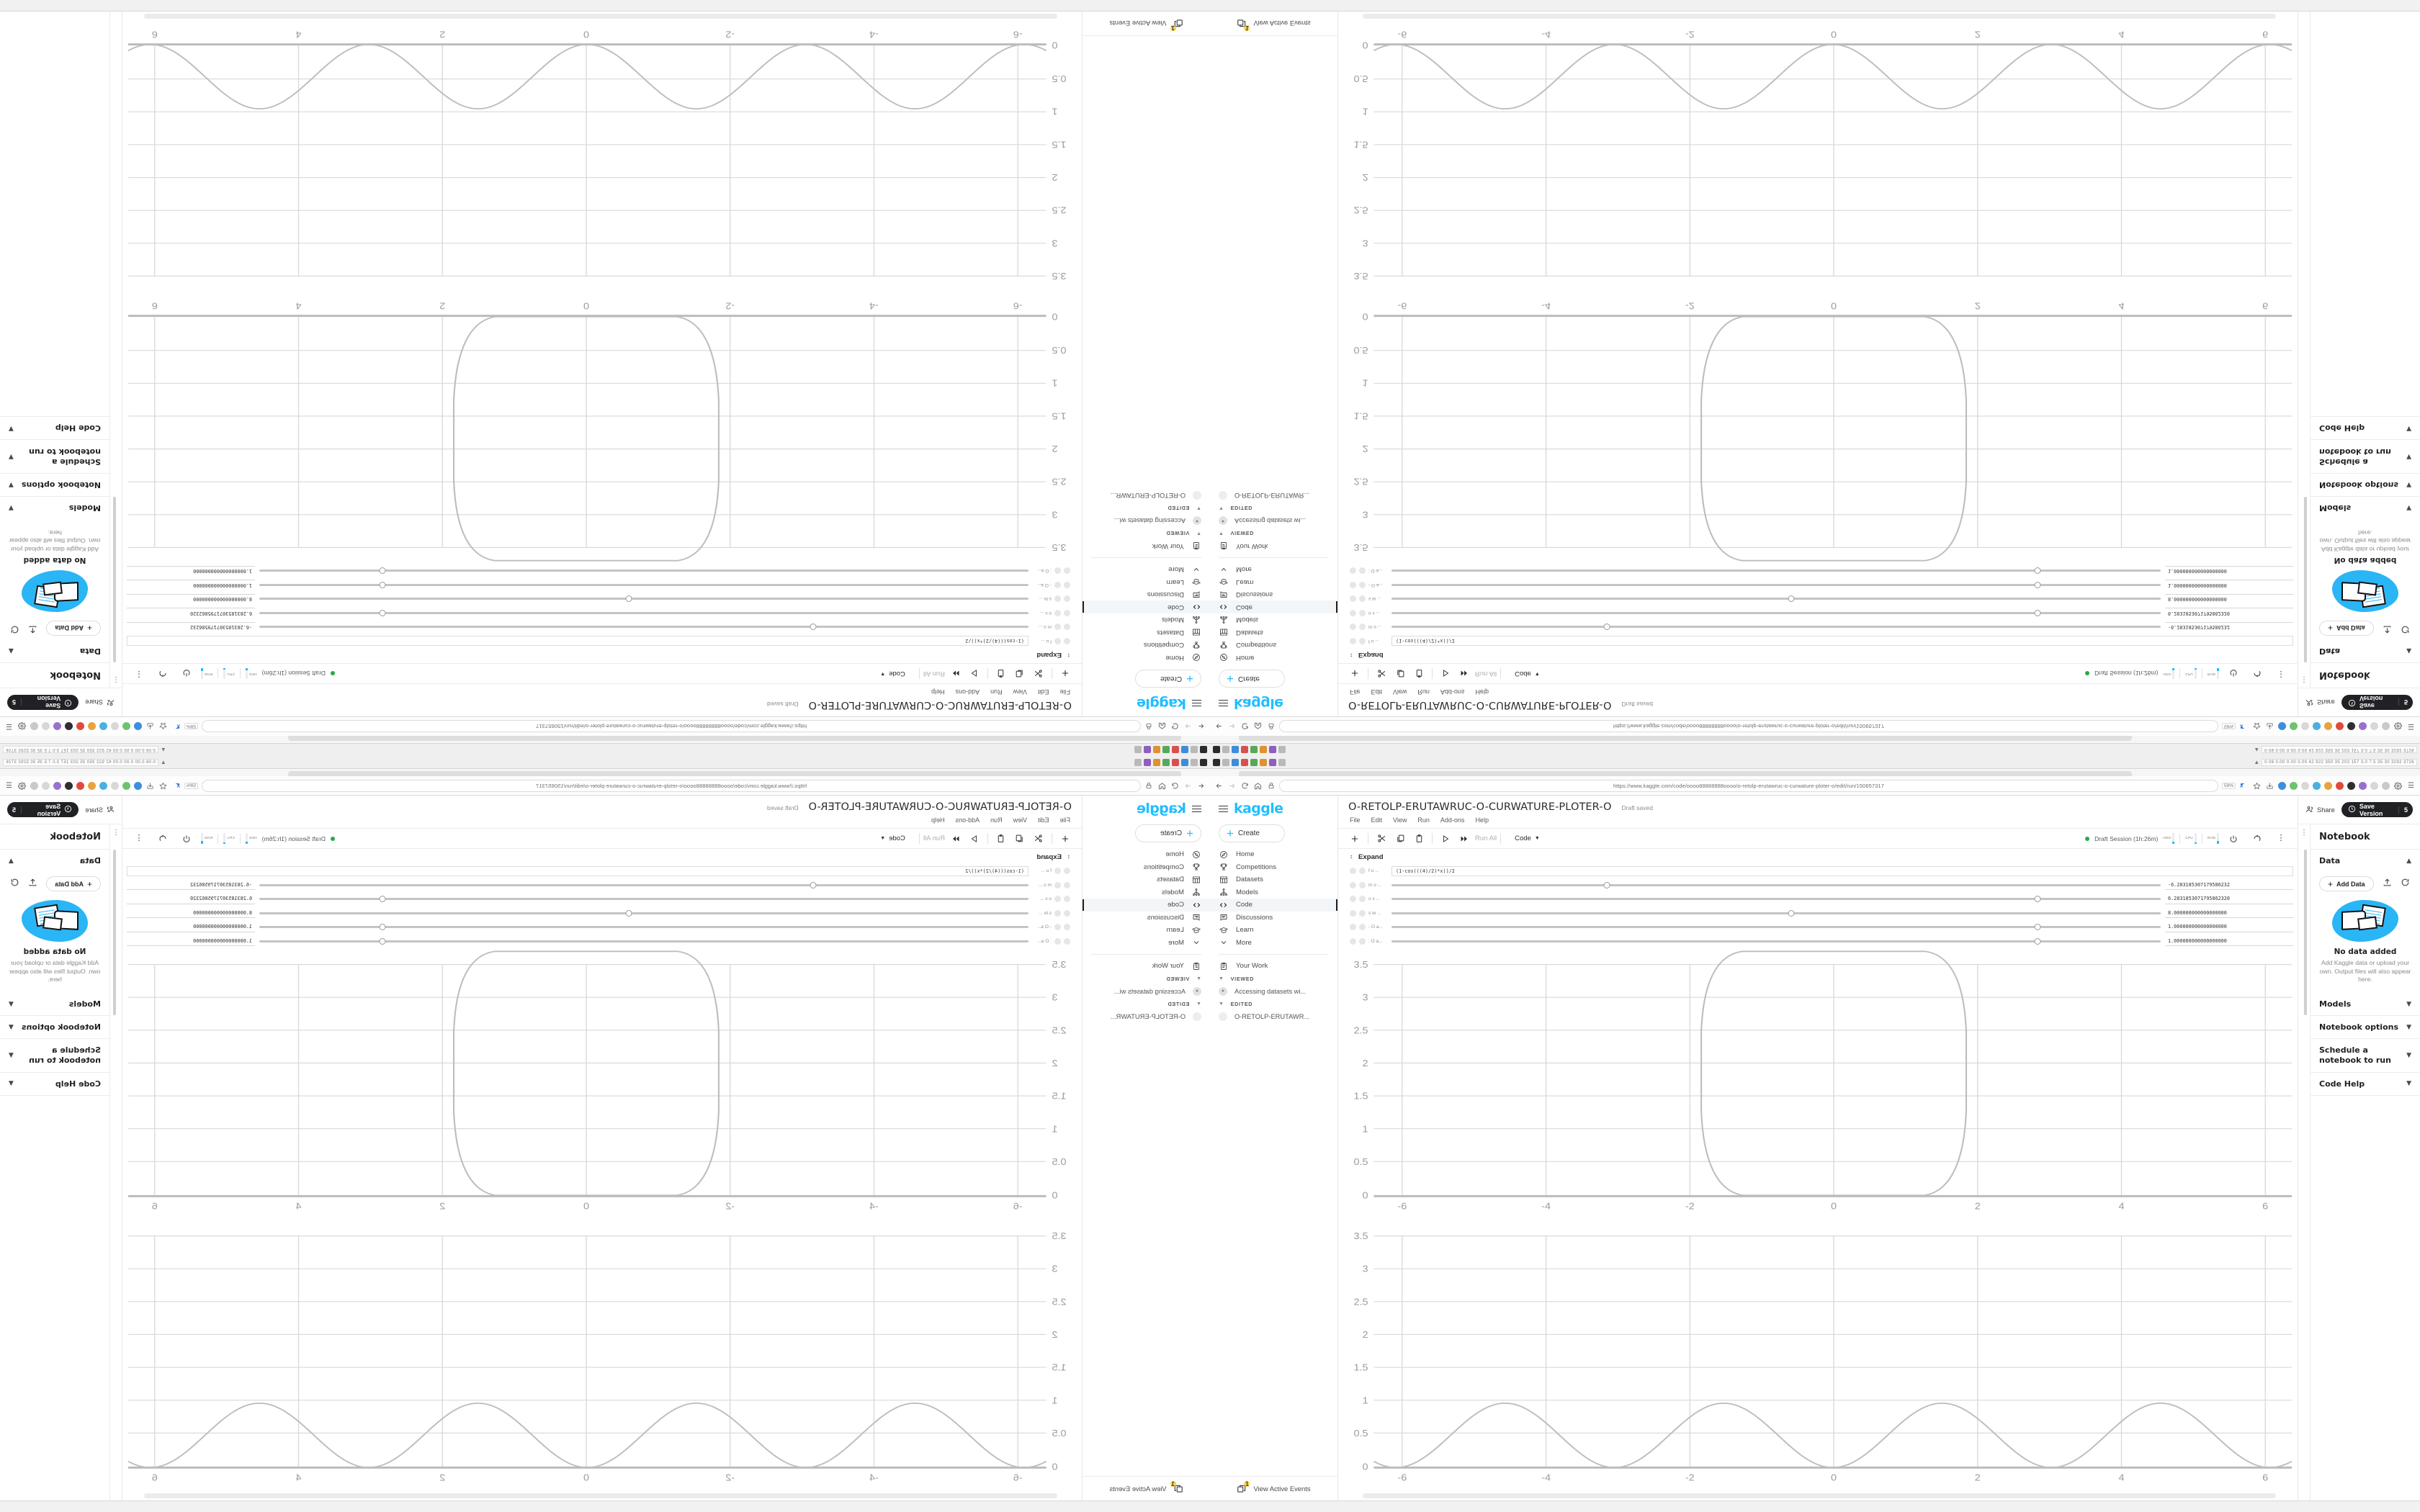 Image resolution: width=2420 pixels, height=1512 pixels. Describe the element at coordinates (191, 726) in the screenshot. I see `zoom-level-badge: 59%` at that location.